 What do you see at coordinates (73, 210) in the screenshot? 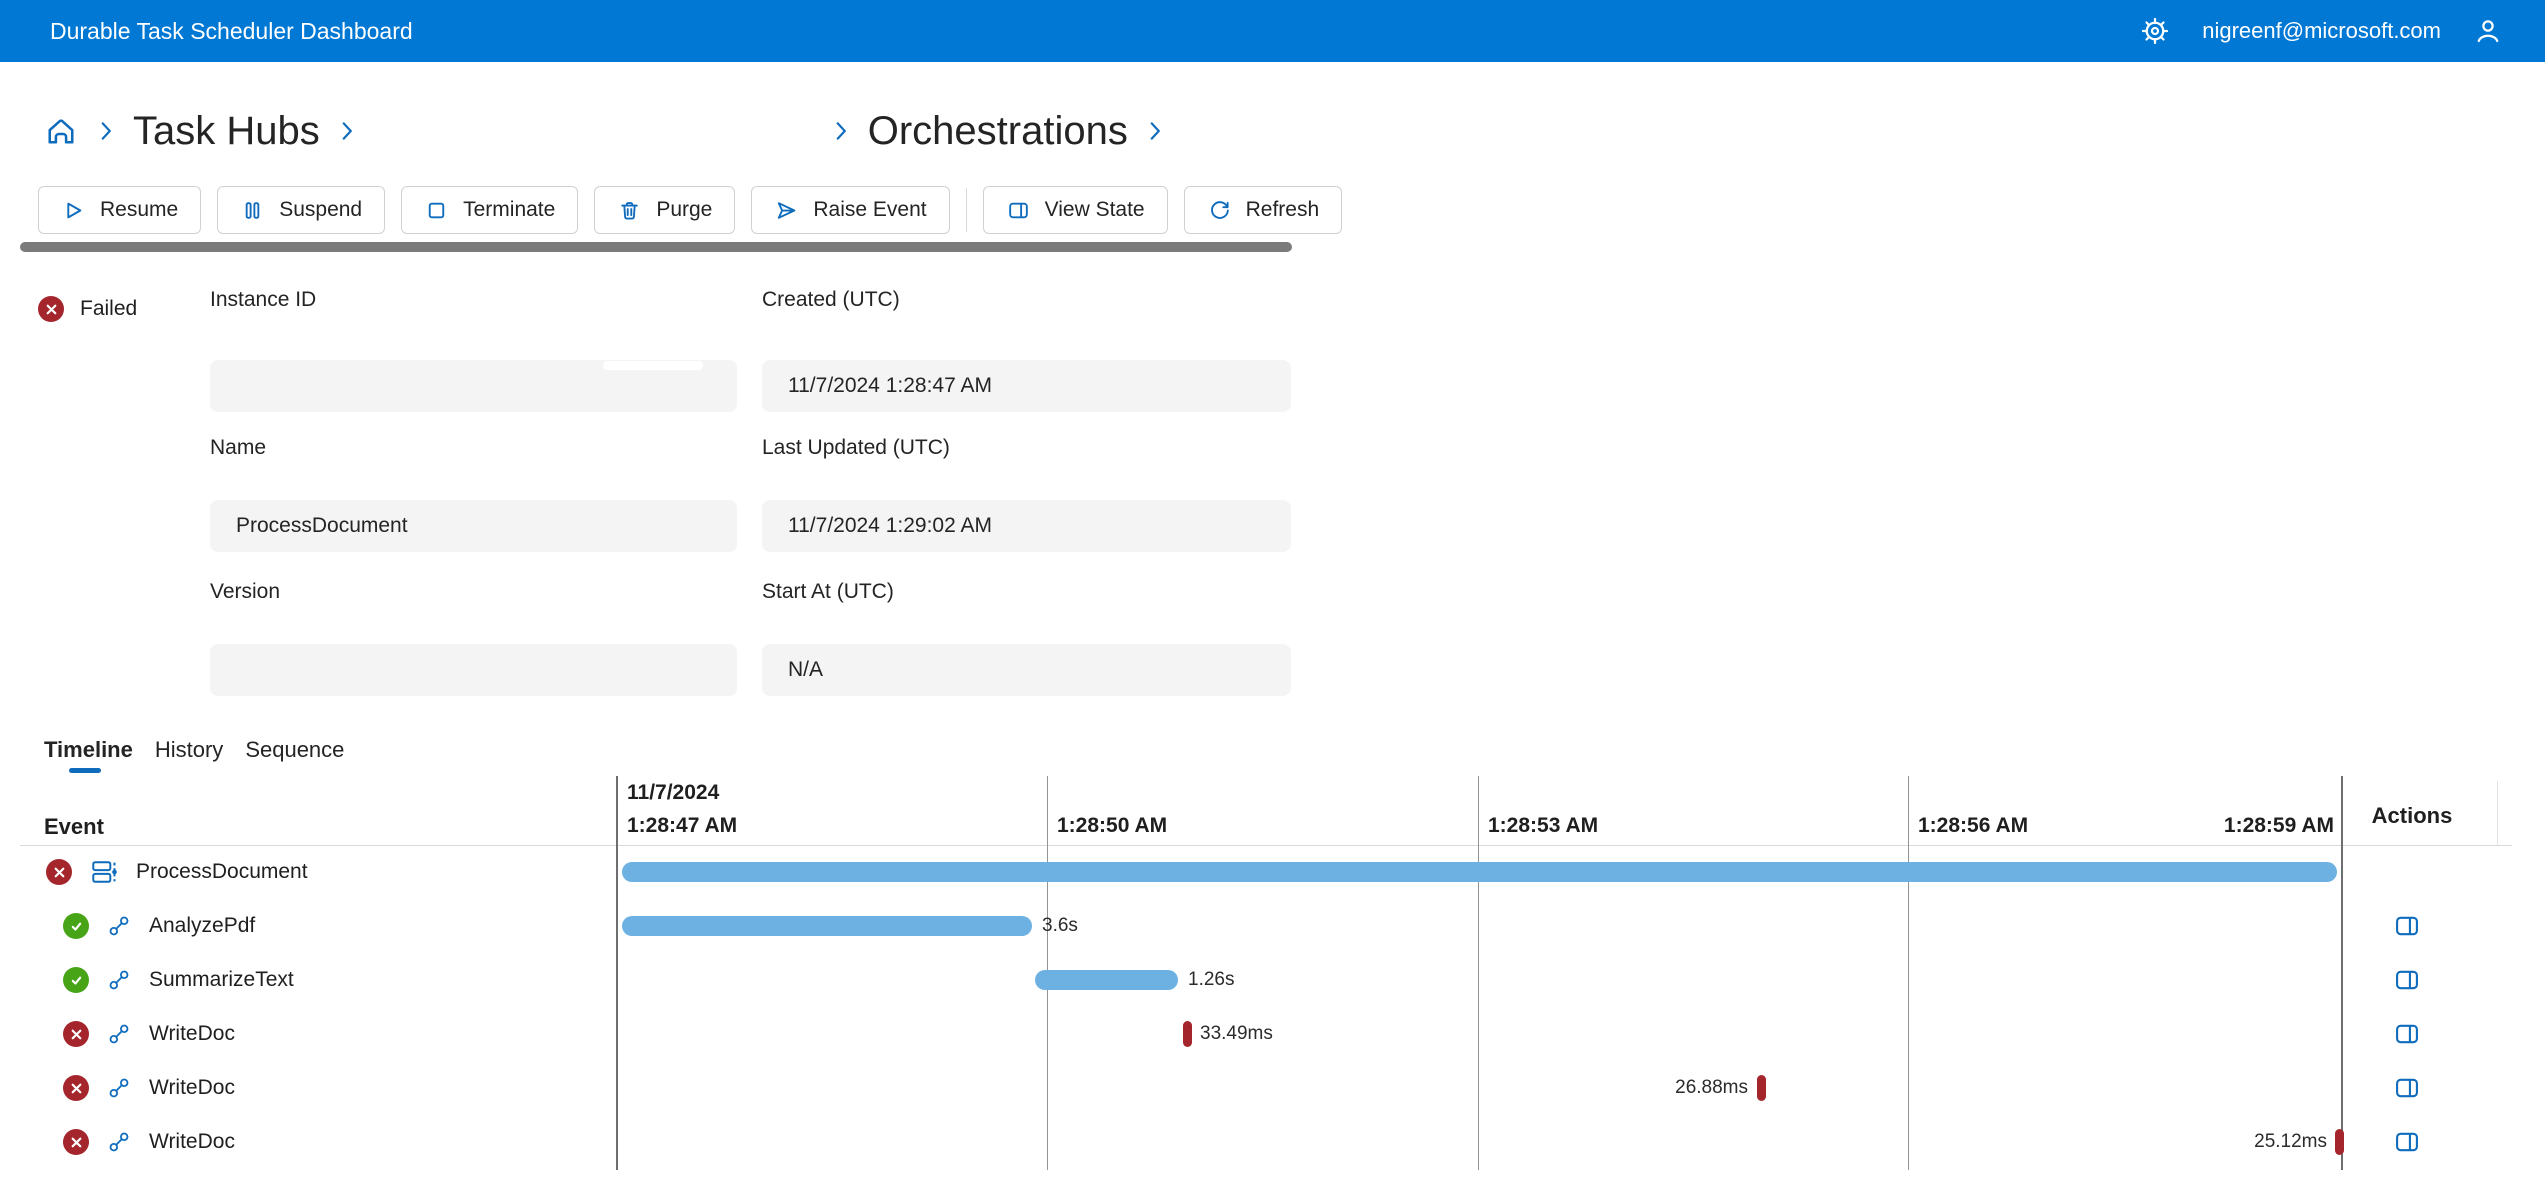
I see `play-icon` at bounding box center [73, 210].